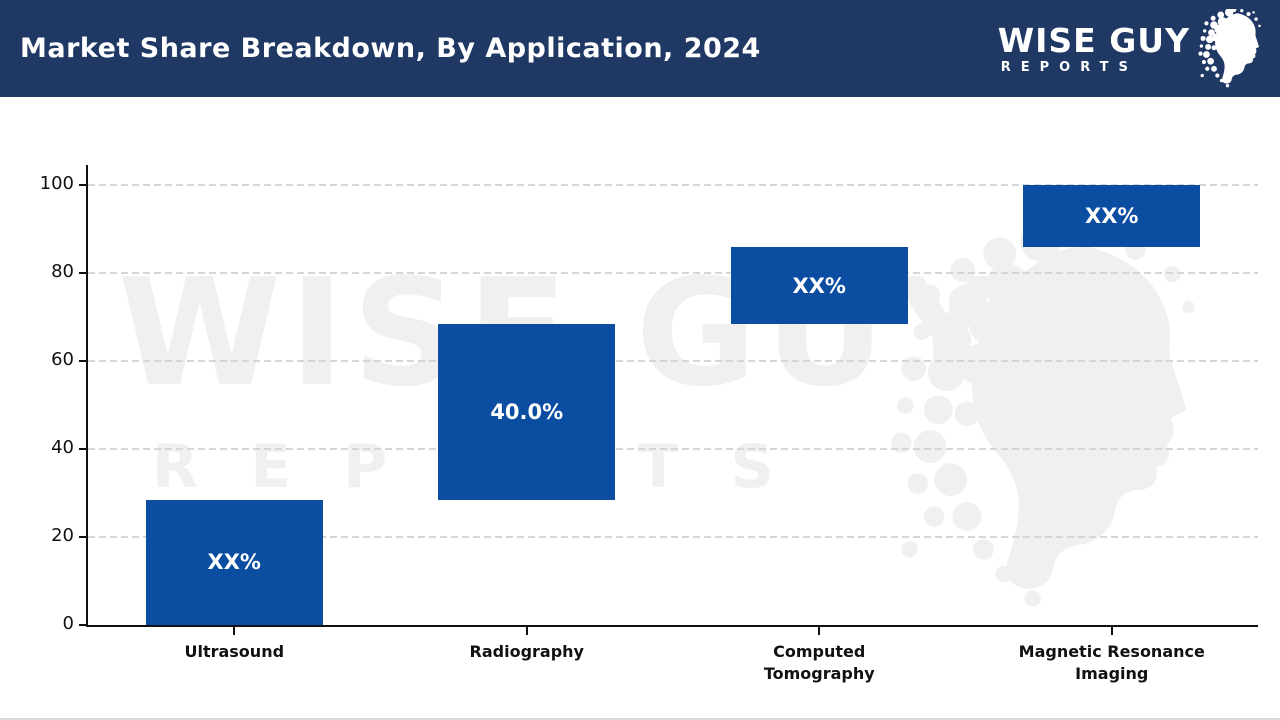 This screenshot has height=720, width=1280. I want to click on y-tick-label: 100, so click(56, 183).